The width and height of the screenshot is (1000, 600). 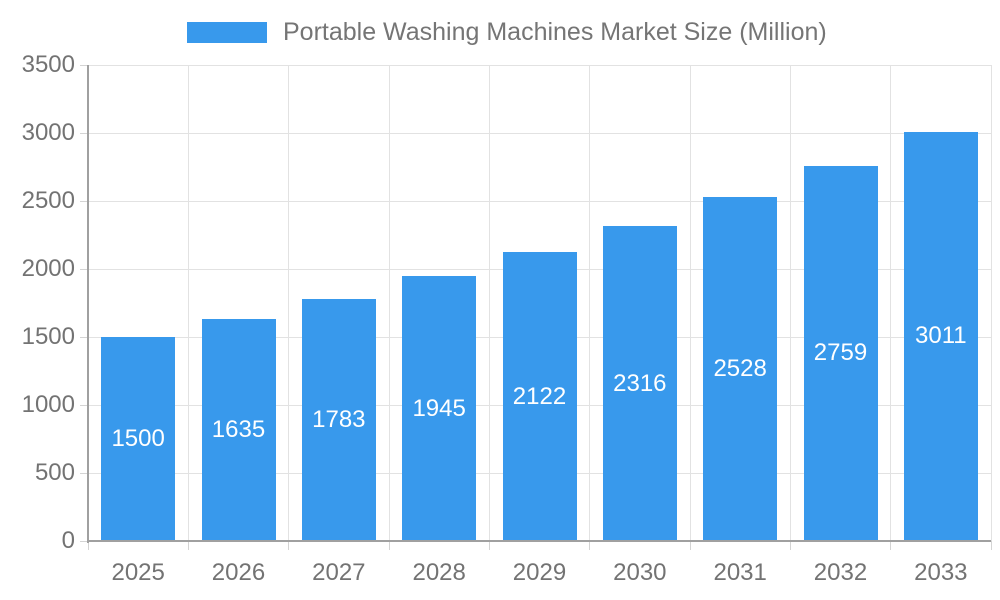 What do you see at coordinates (740, 572) in the screenshot?
I see `x-axis-tick-label: 2031` at bounding box center [740, 572].